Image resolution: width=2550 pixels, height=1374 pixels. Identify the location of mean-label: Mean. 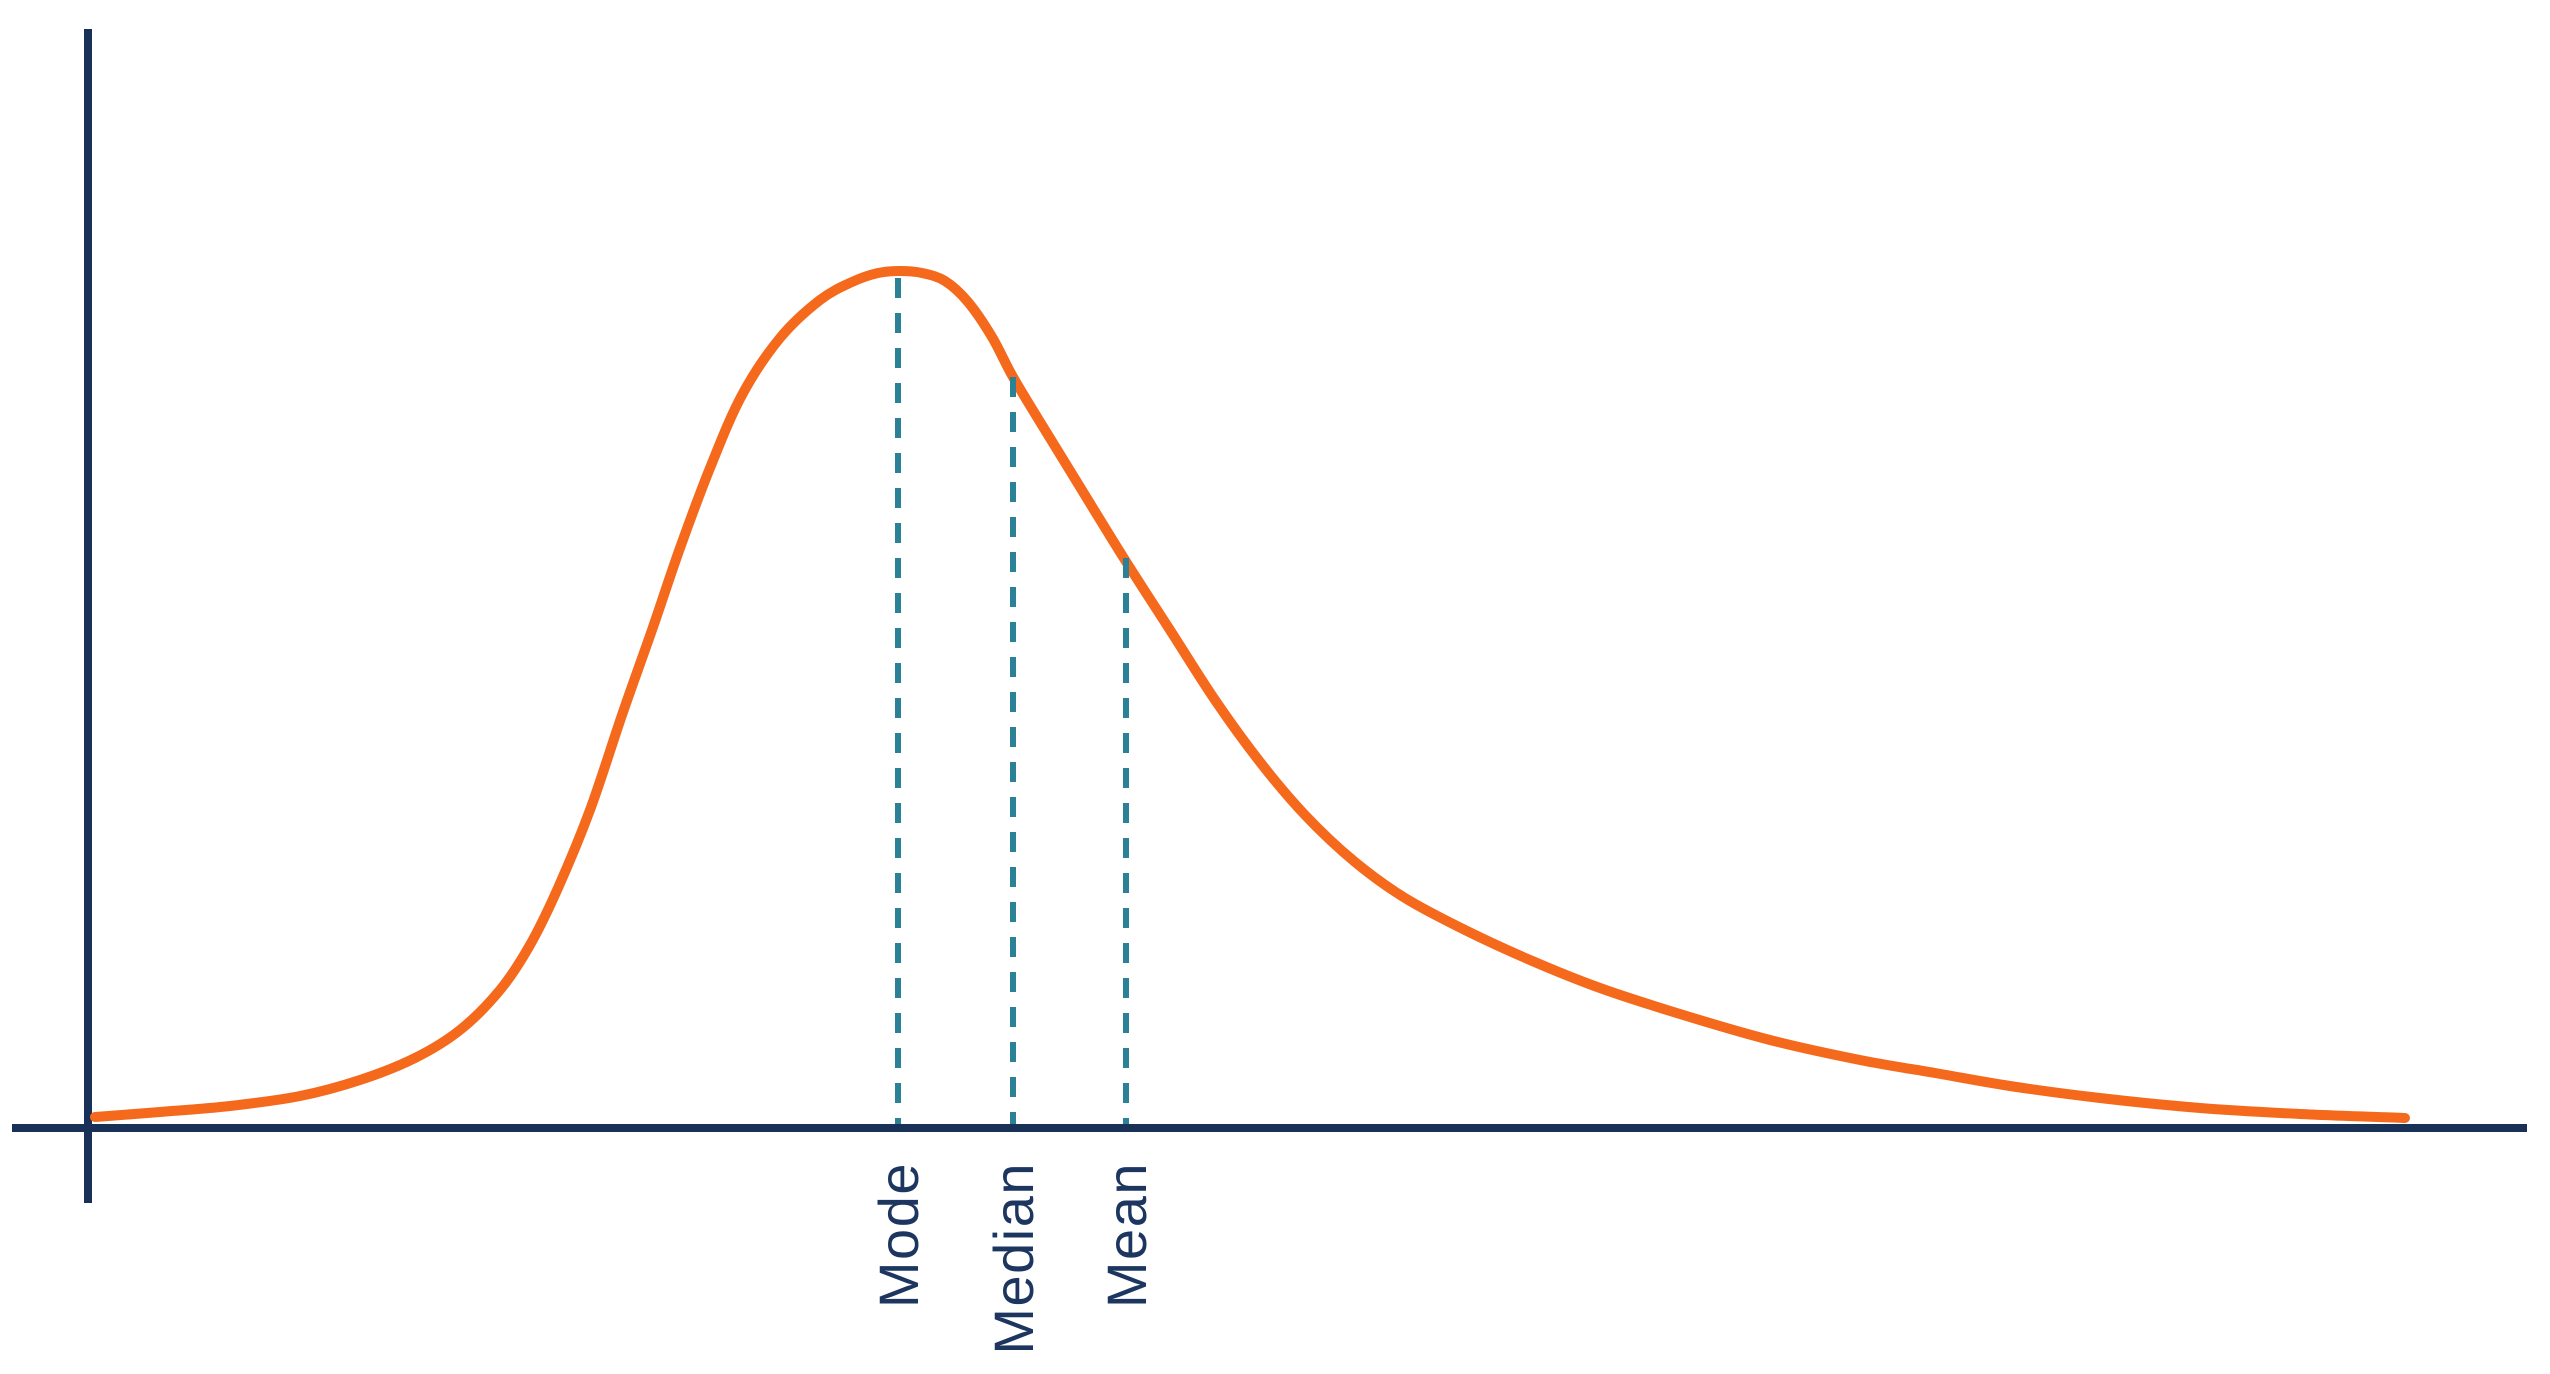
(1126, 1235).